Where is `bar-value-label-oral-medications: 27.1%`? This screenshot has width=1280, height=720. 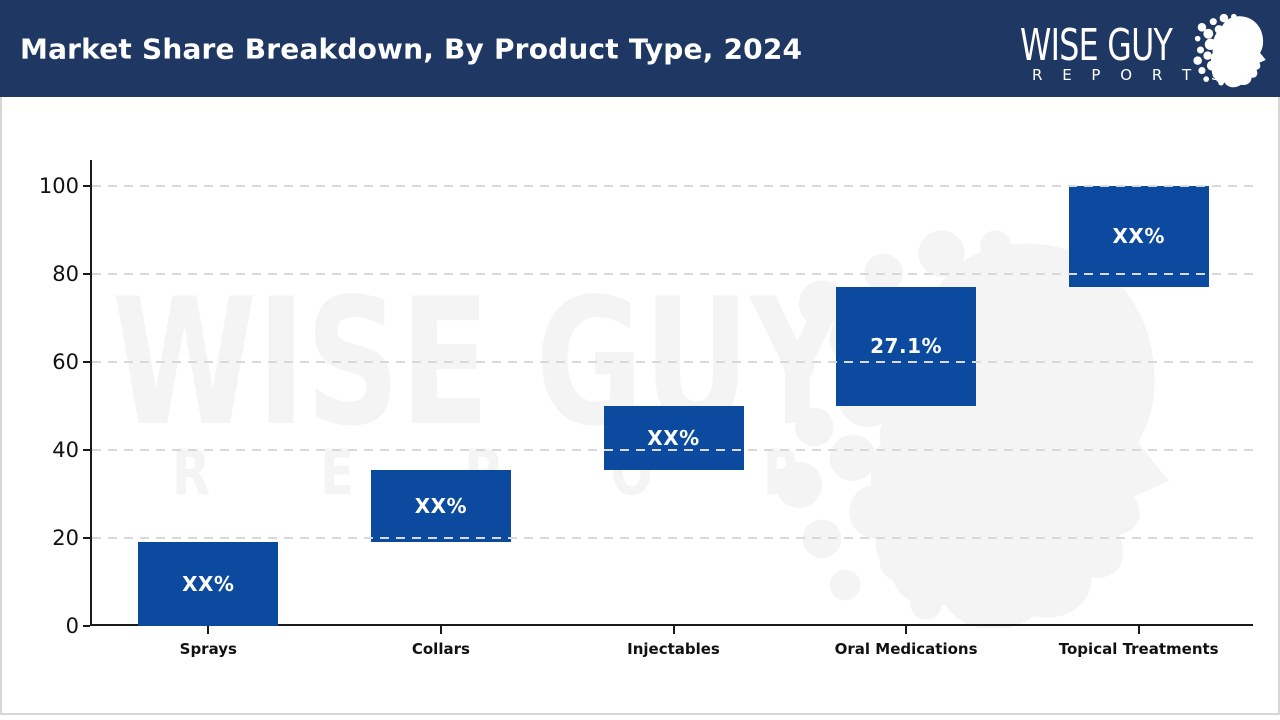
bar-value-label-oral-medications: 27.1% is located at coordinates (906, 346).